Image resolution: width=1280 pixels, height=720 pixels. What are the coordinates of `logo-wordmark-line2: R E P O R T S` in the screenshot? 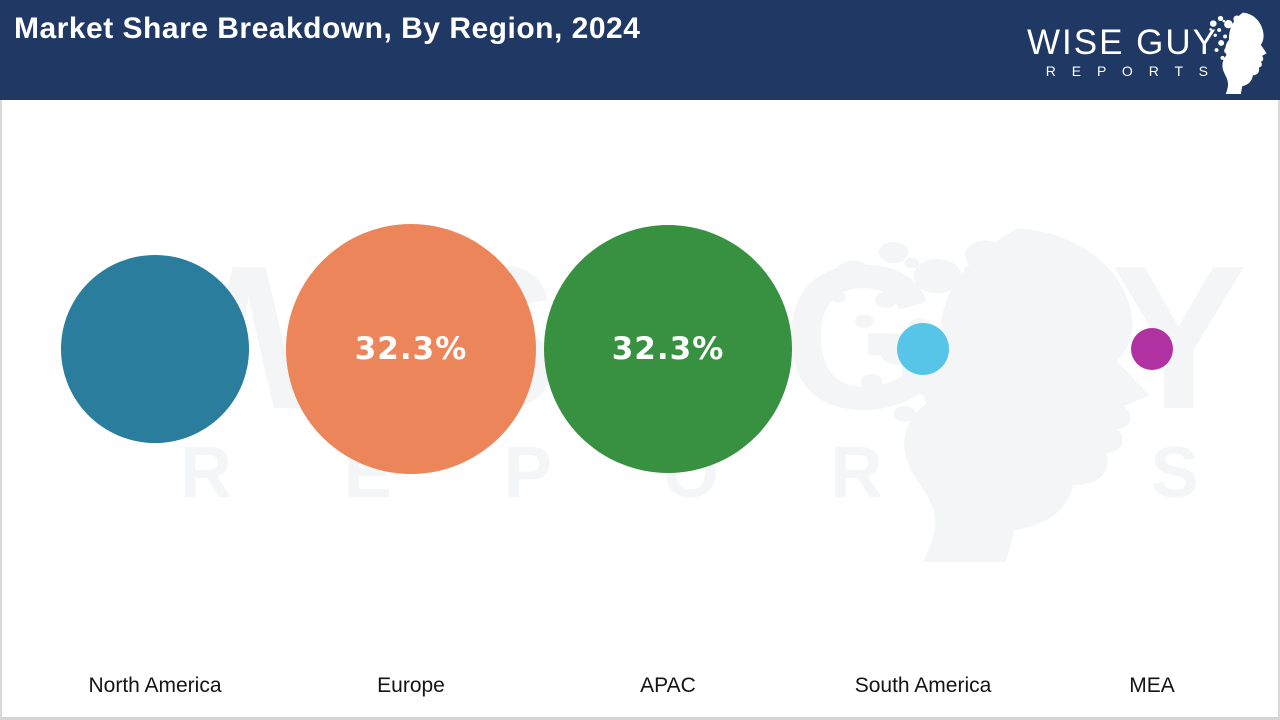 It's located at (1129, 70).